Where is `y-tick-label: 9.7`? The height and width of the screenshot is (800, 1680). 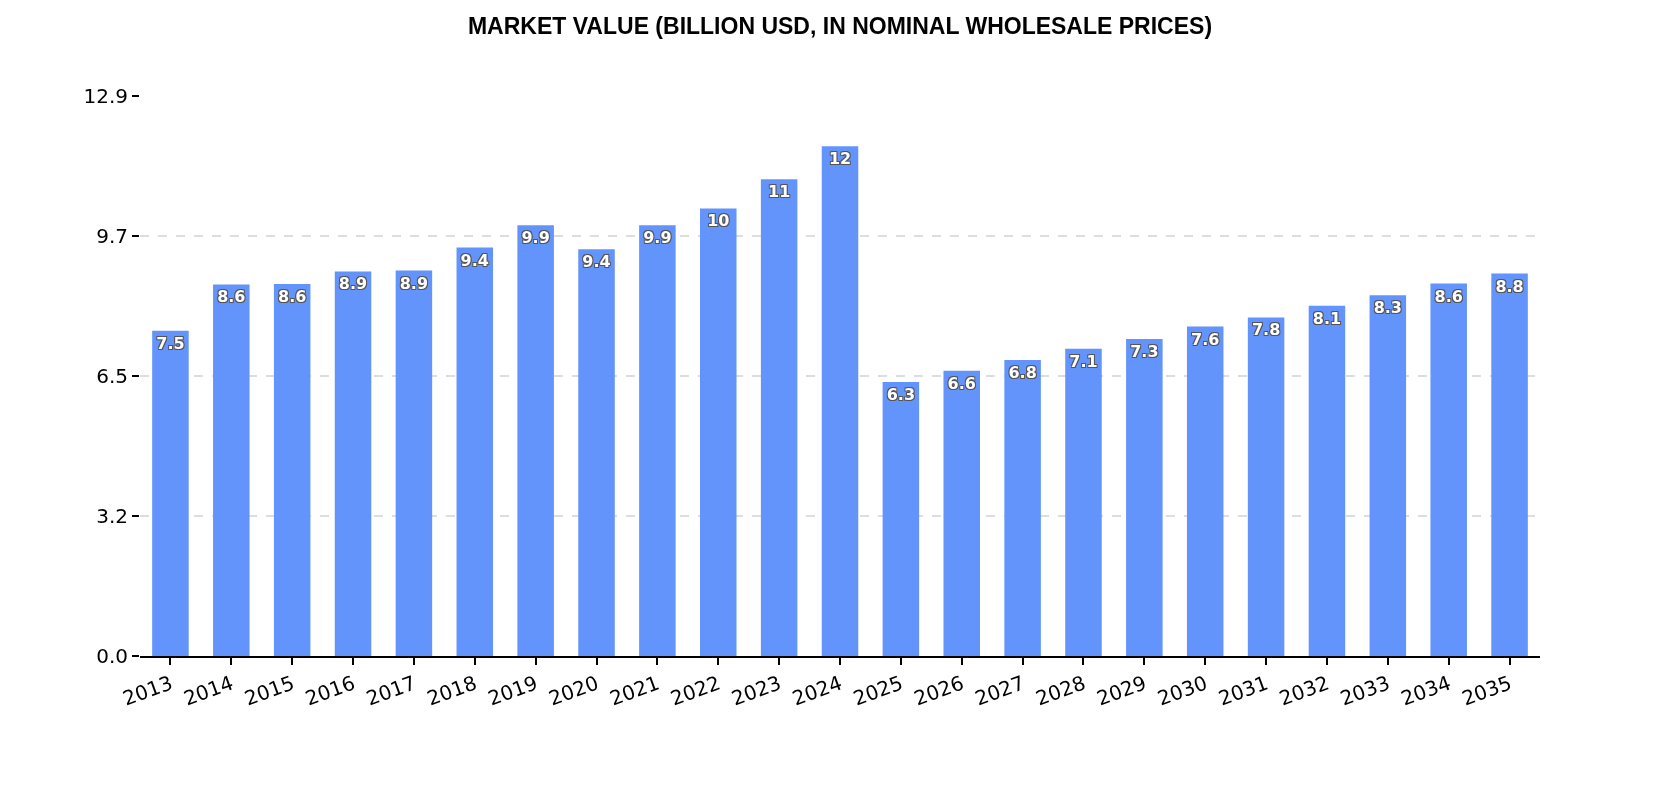 y-tick-label: 9.7 is located at coordinates (112, 236).